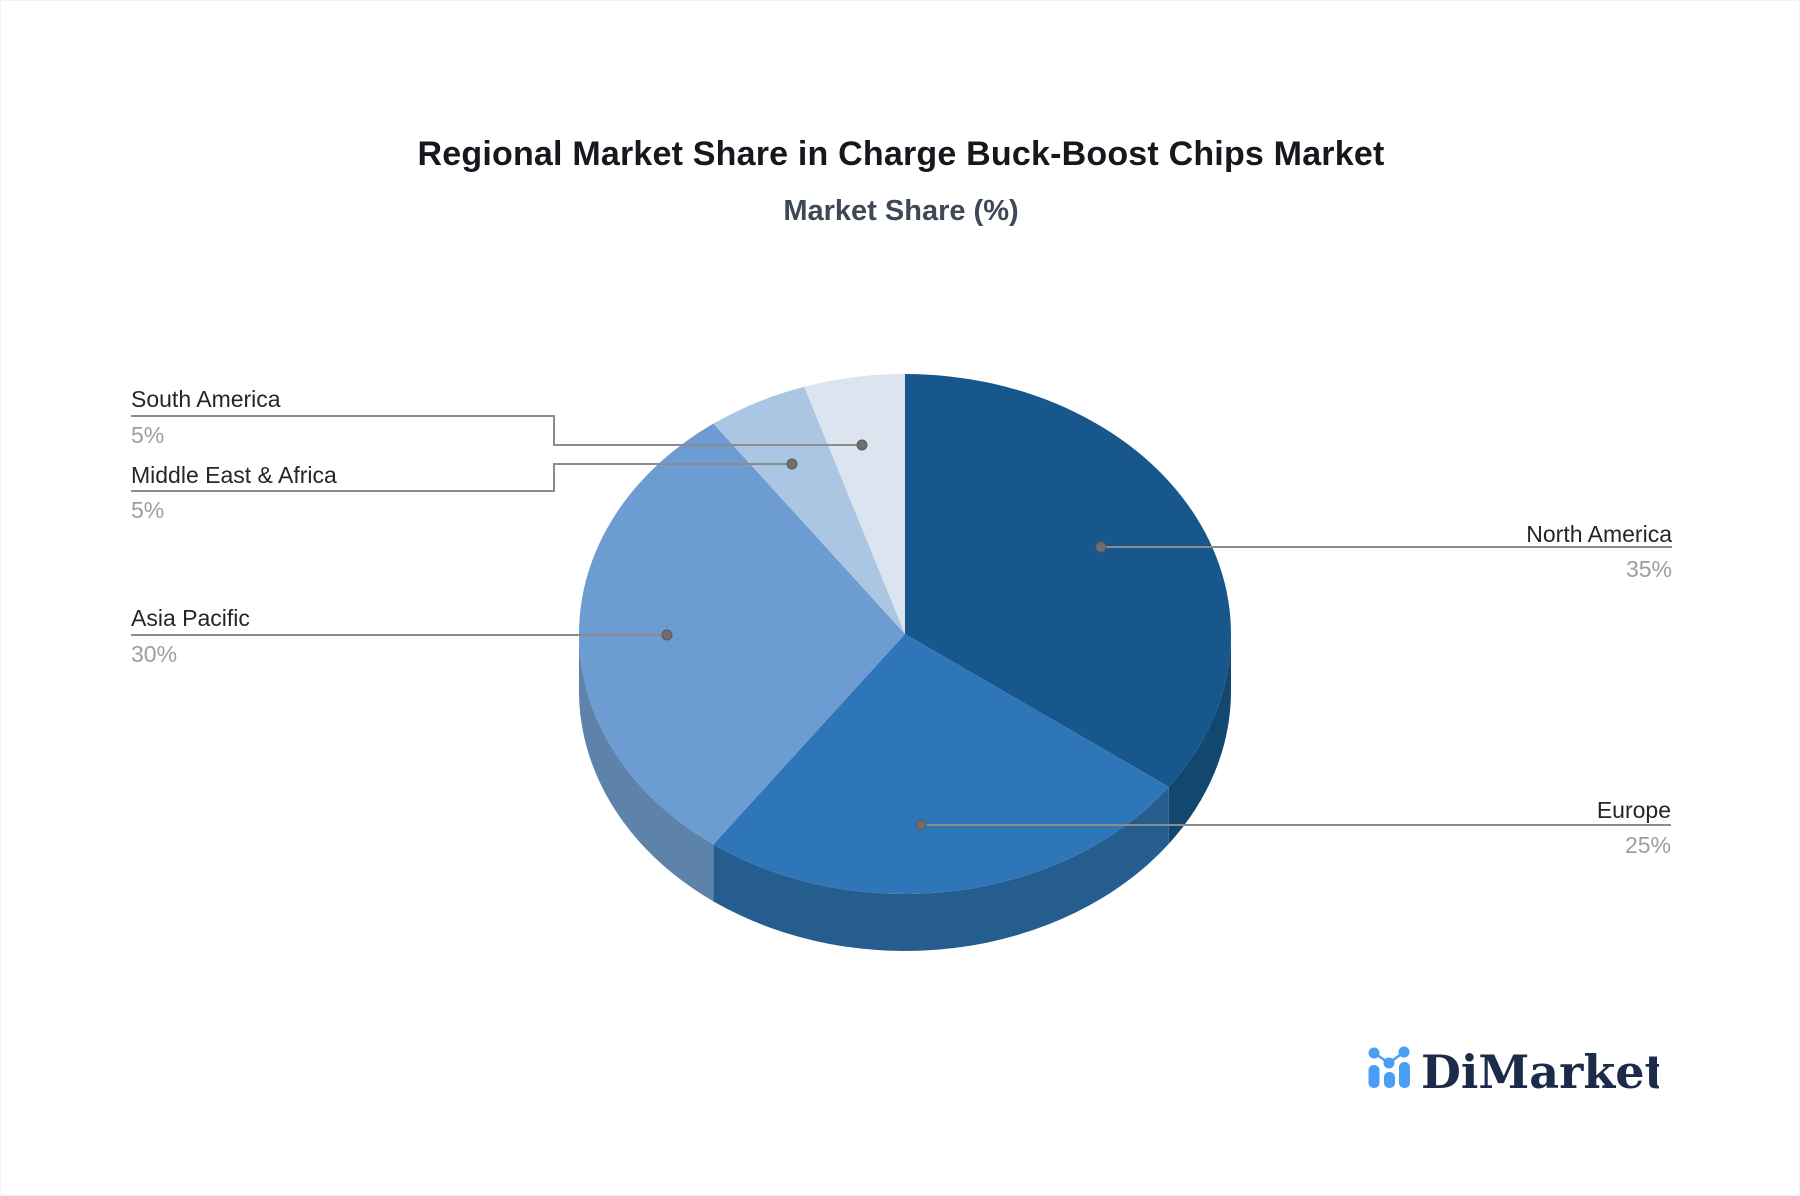  What do you see at coordinates (190, 618) in the screenshot?
I see `slice-label-asia-pacific: Asia Pacific` at bounding box center [190, 618].